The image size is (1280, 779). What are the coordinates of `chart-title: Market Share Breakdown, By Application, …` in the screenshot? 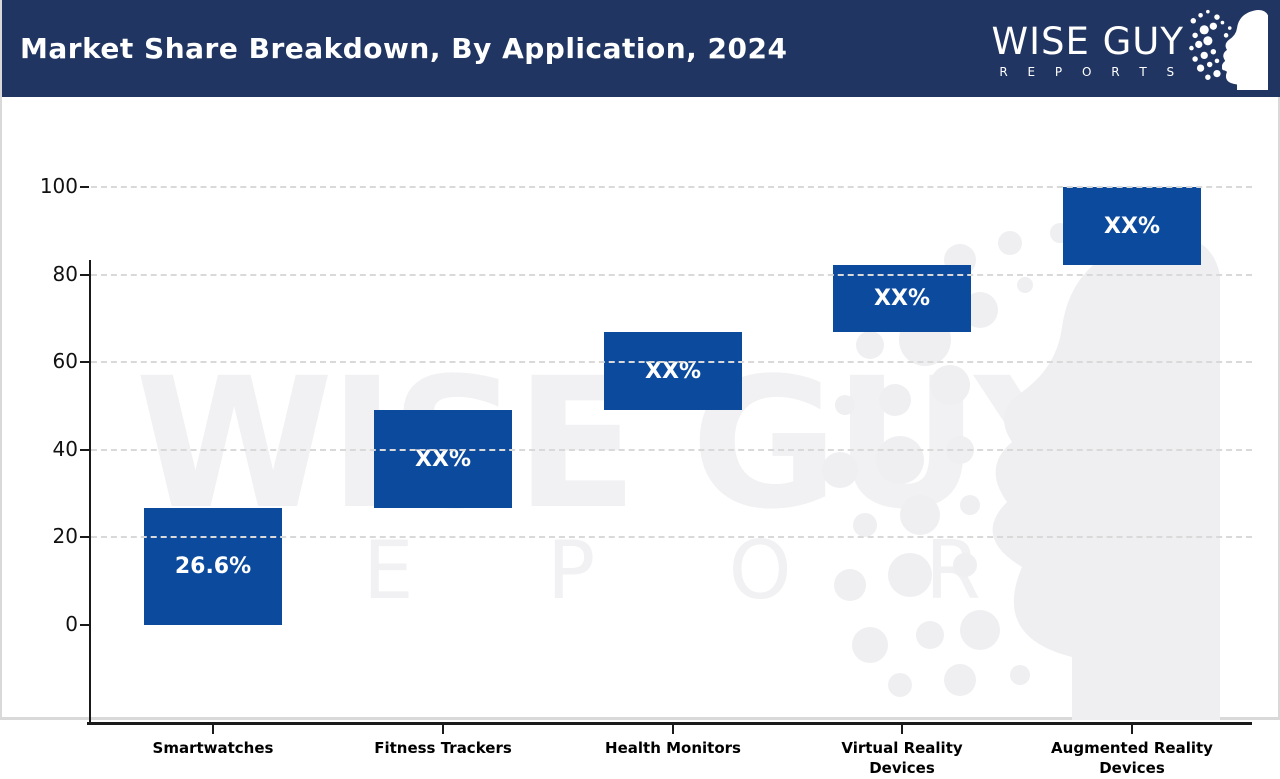 It's located at (404, 48).